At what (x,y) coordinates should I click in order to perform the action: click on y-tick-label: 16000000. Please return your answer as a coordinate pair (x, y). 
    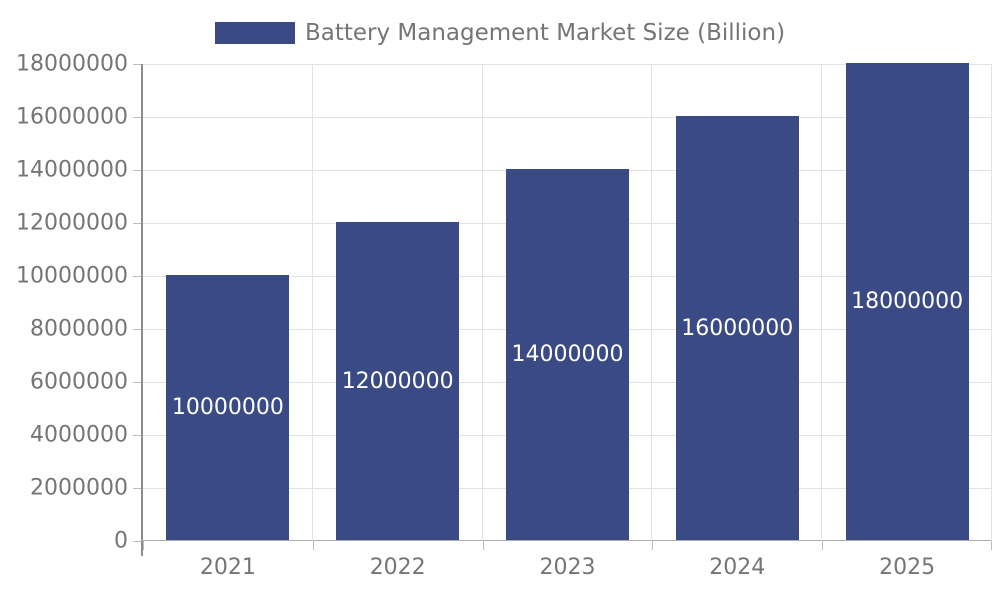
    Looking at the image, I should click on (72, 117).